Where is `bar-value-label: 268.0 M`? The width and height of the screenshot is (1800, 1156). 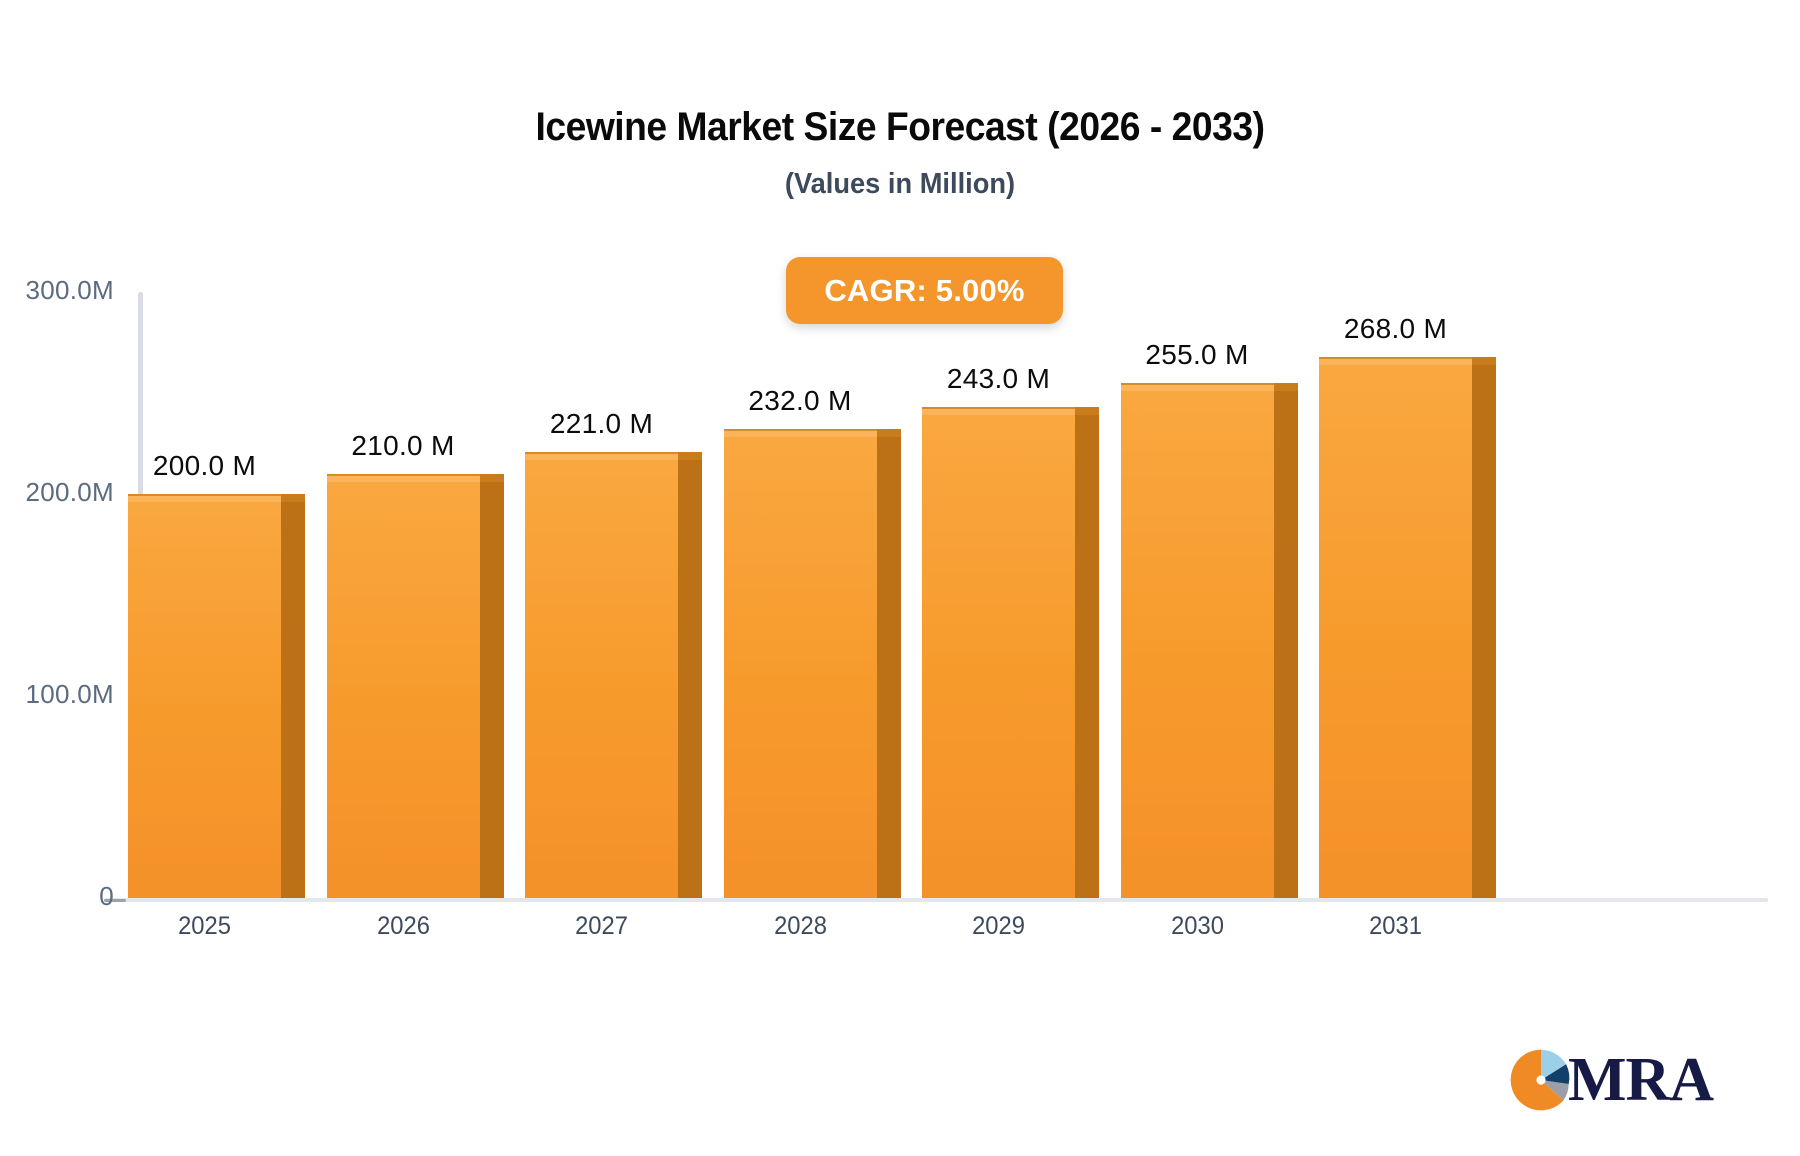
bar-value-label: 268.0 M is located at coordinates (1395, 328).